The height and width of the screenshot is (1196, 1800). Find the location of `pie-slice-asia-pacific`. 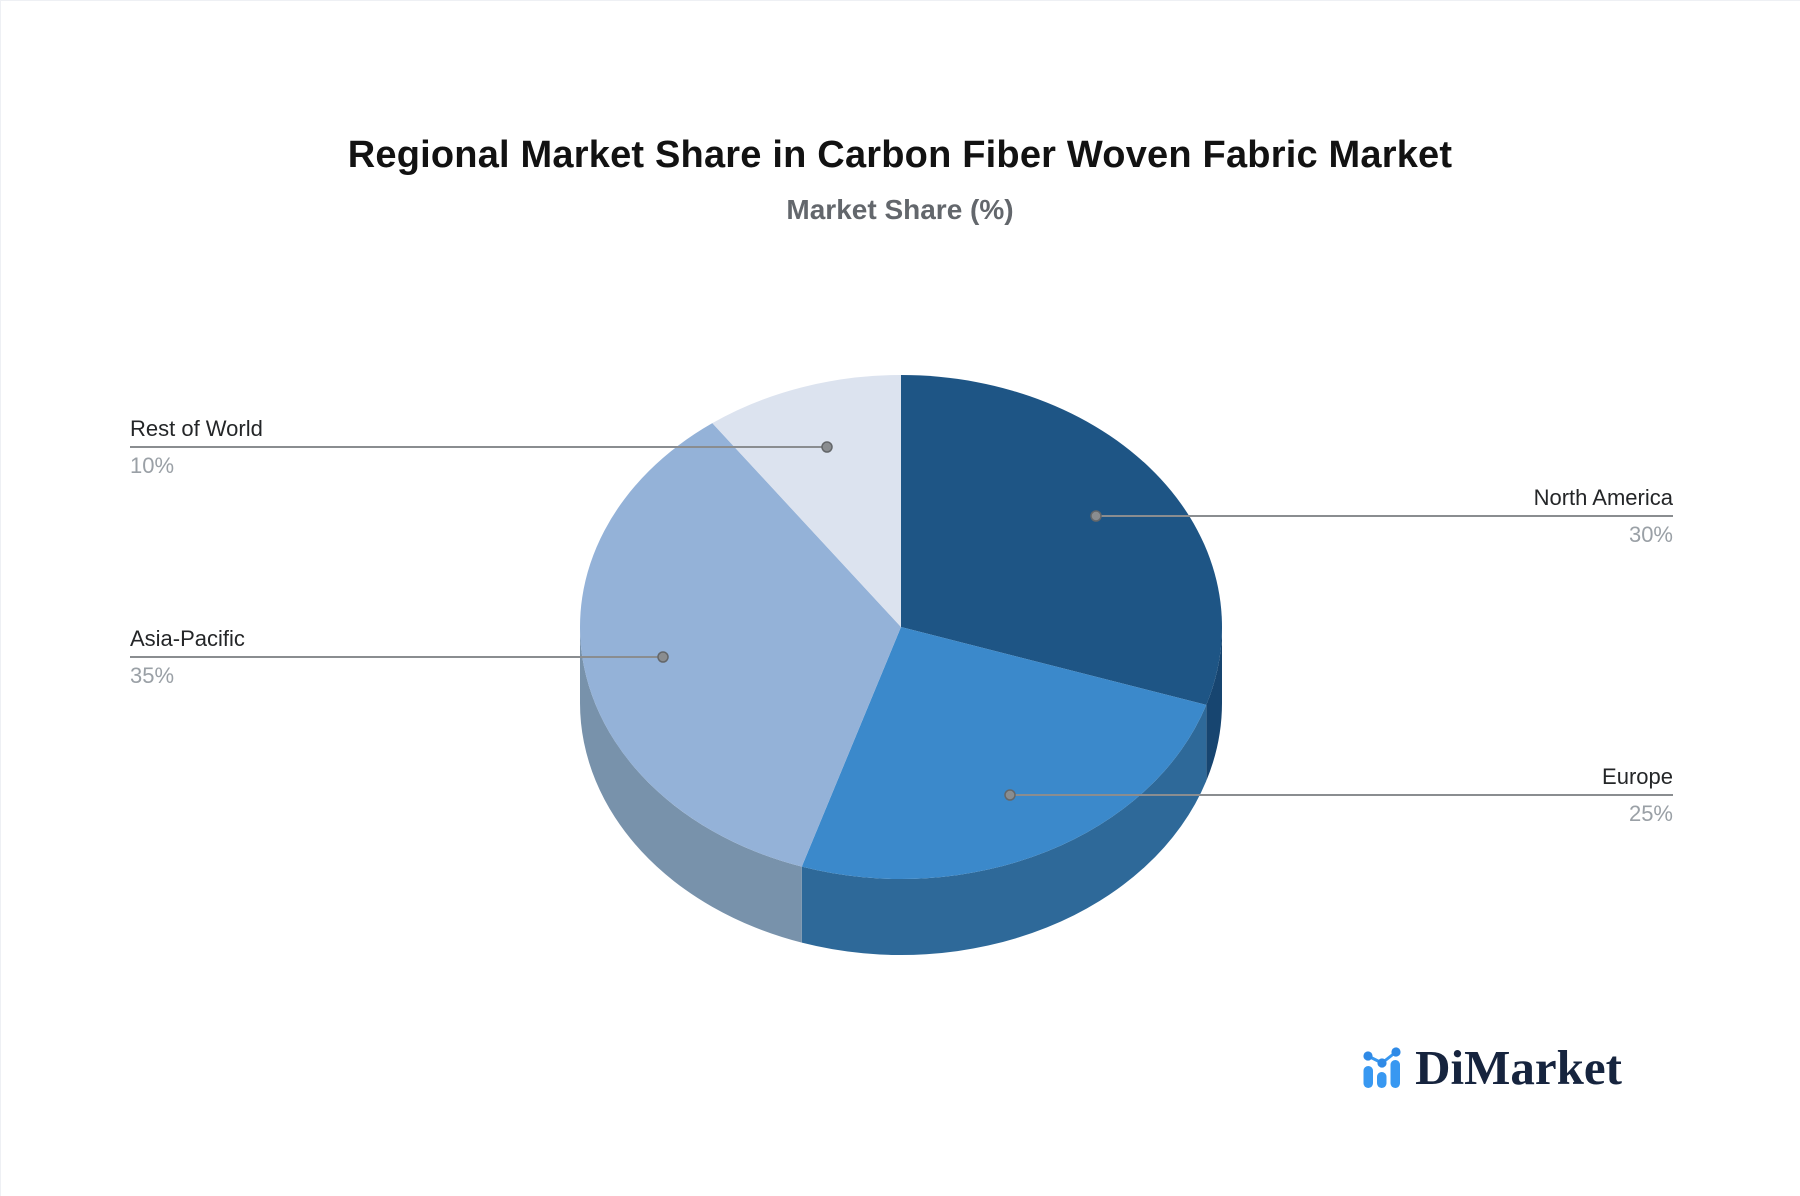

pie-slice-asia-pacific is located at coordinates (740, 645).